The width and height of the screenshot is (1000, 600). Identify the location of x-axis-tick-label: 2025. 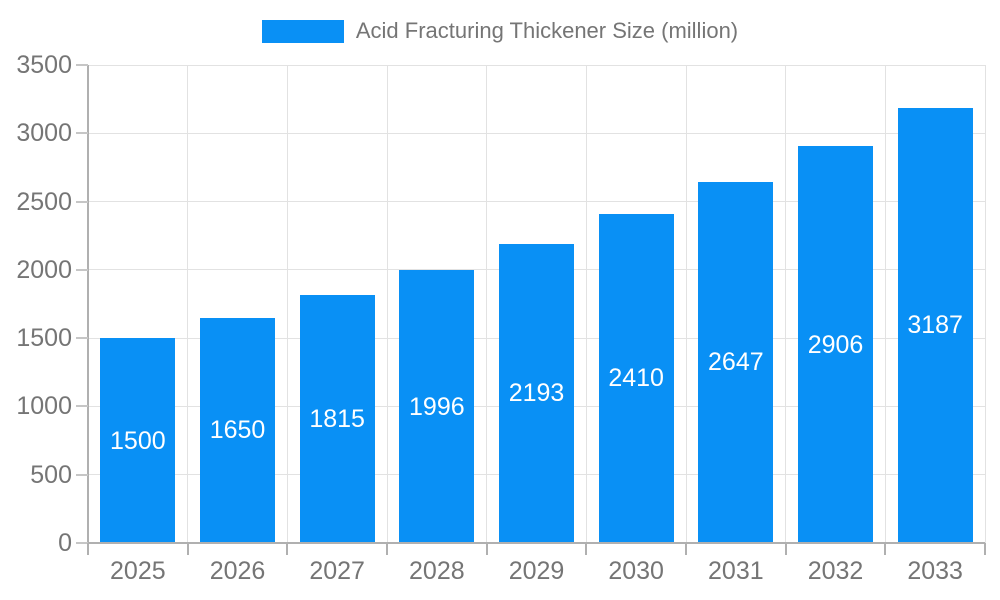
(138, 571).